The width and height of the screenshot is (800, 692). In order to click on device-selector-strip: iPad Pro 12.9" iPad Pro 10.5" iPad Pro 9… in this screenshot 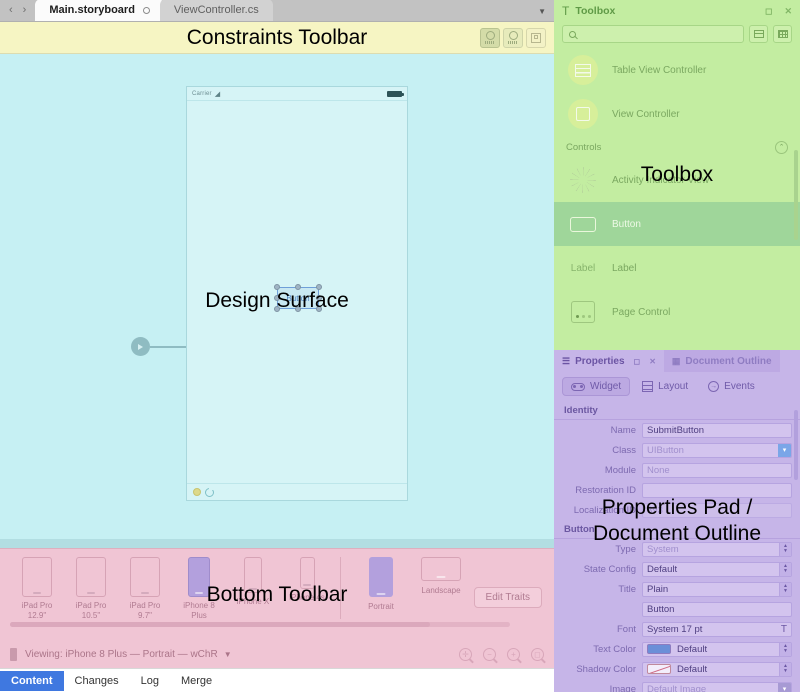, I will do `click(277, 585)`.